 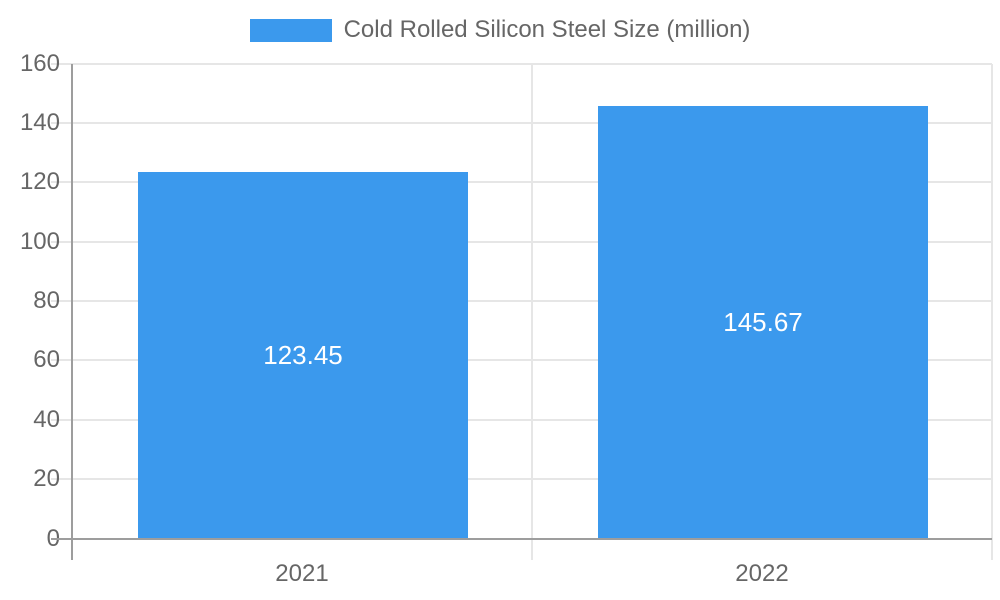 I want to click on bar-value-label: 123.45, so click(x=303, y=355).